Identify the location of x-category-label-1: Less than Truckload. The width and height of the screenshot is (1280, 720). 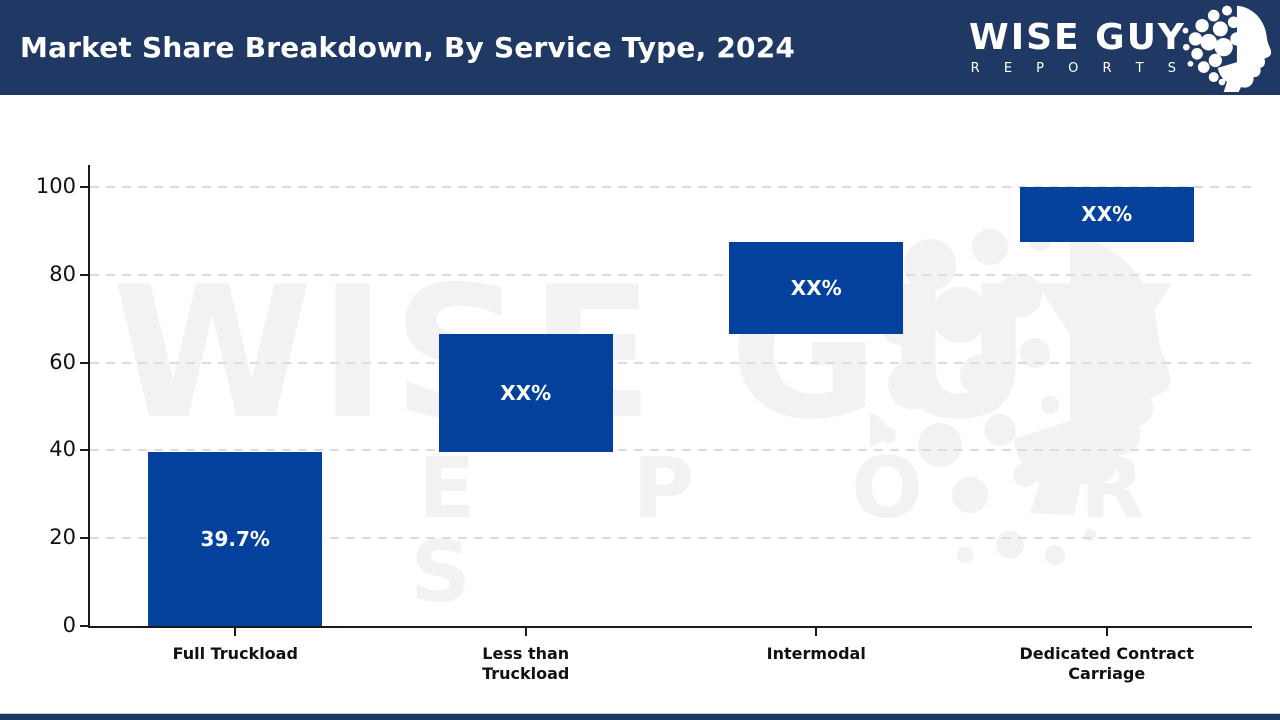
(526, 664).